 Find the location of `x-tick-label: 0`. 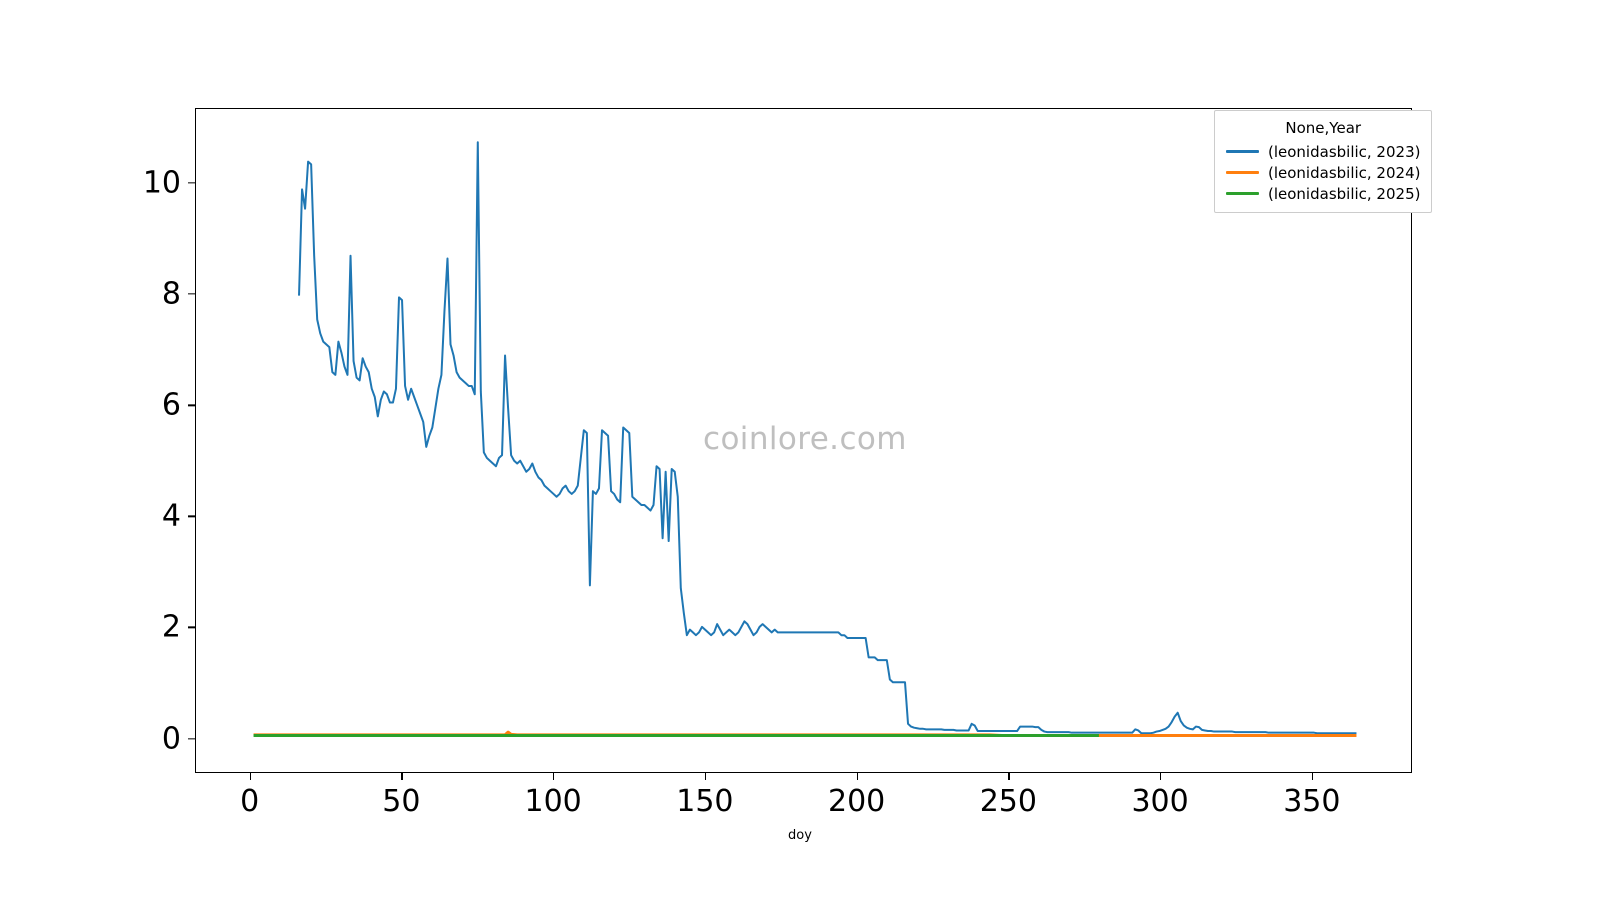

x-tick-label: 0 is located at coordinates (250, 801).